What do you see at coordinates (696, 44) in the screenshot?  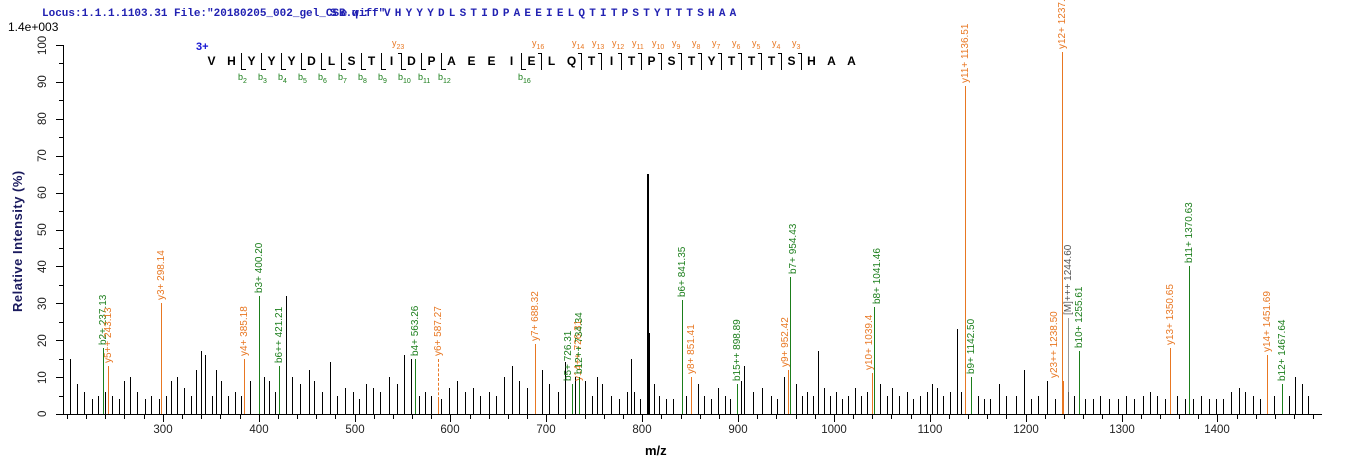 I see `y-ion-ruler-label: y8` at bounding box center [696, 44].